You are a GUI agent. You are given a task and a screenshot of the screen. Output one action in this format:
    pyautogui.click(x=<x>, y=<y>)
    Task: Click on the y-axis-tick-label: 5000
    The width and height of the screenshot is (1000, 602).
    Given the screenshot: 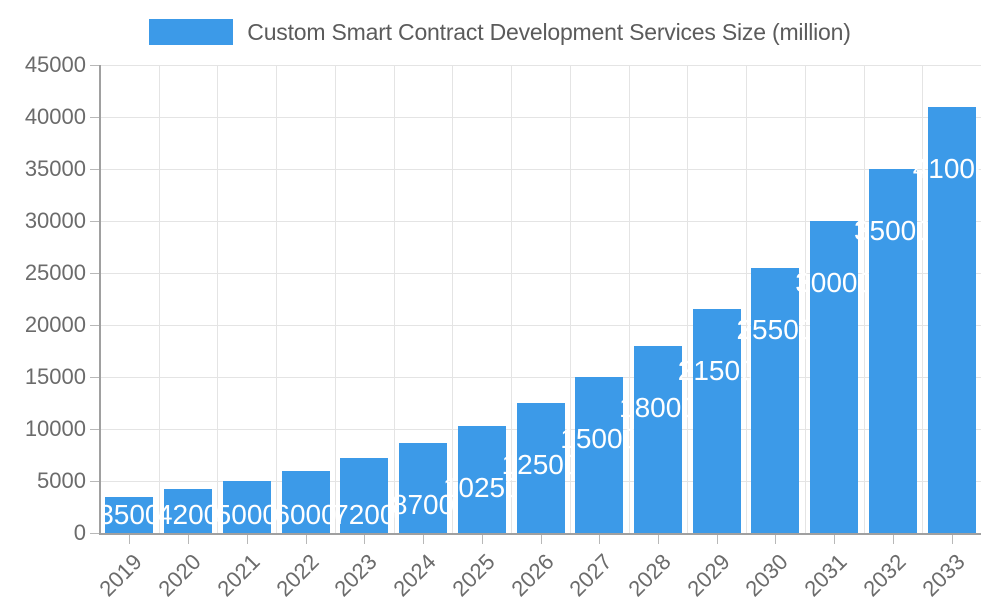 What is the action you would take?
    pyautogui.click(x=61, y=480)
    